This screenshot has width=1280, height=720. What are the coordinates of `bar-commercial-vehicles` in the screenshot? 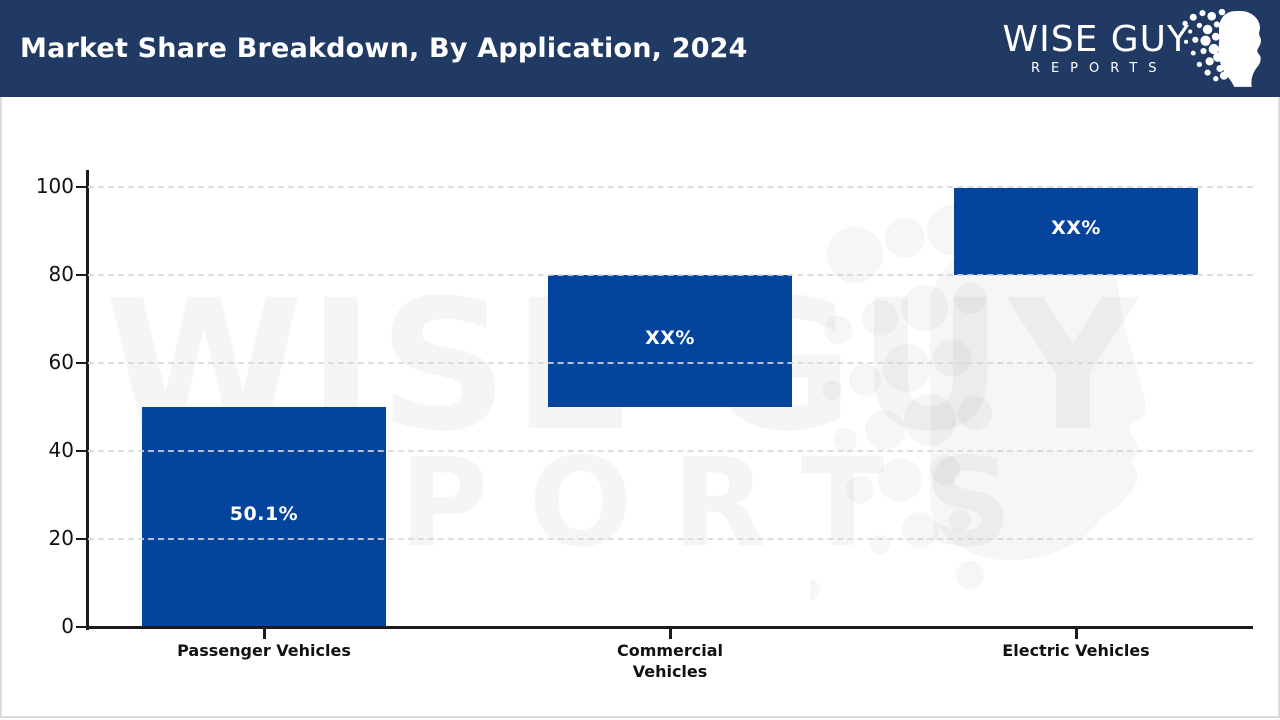 It's located at (670, 340).